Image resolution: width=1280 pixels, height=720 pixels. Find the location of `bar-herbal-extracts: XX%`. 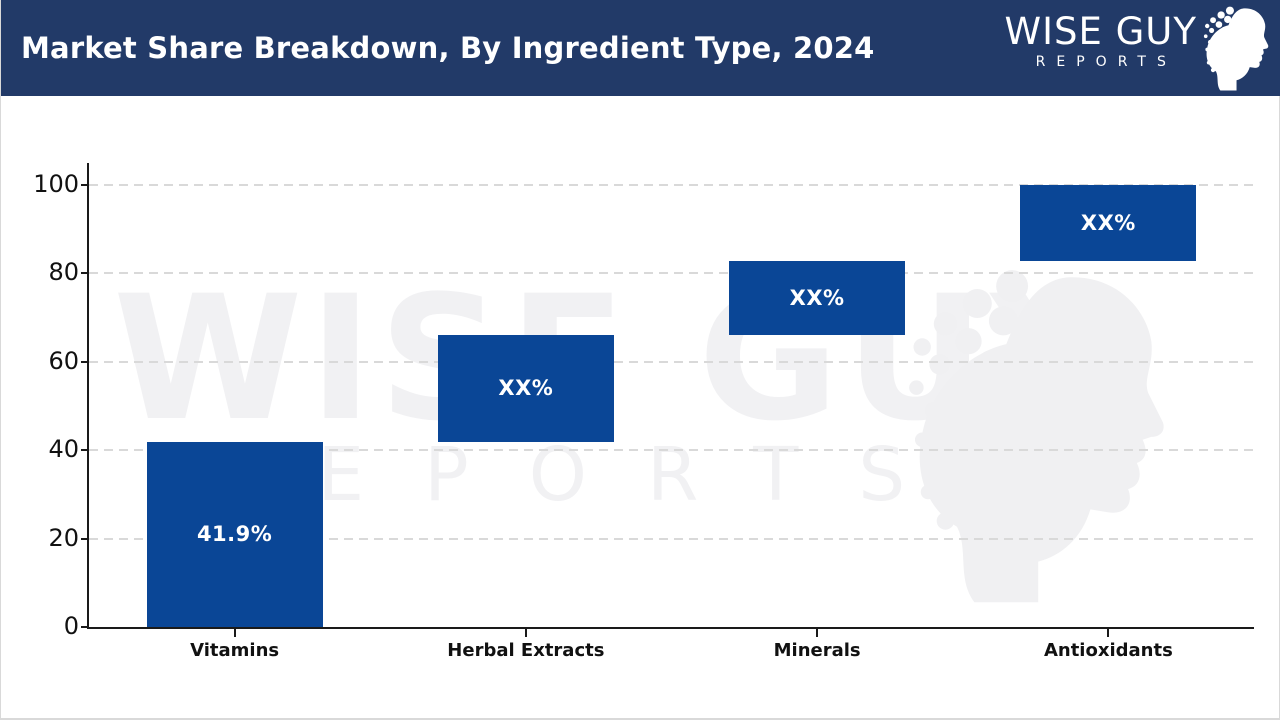

bar-herbal-extracts: XX% is located at coordinates (525, 388).